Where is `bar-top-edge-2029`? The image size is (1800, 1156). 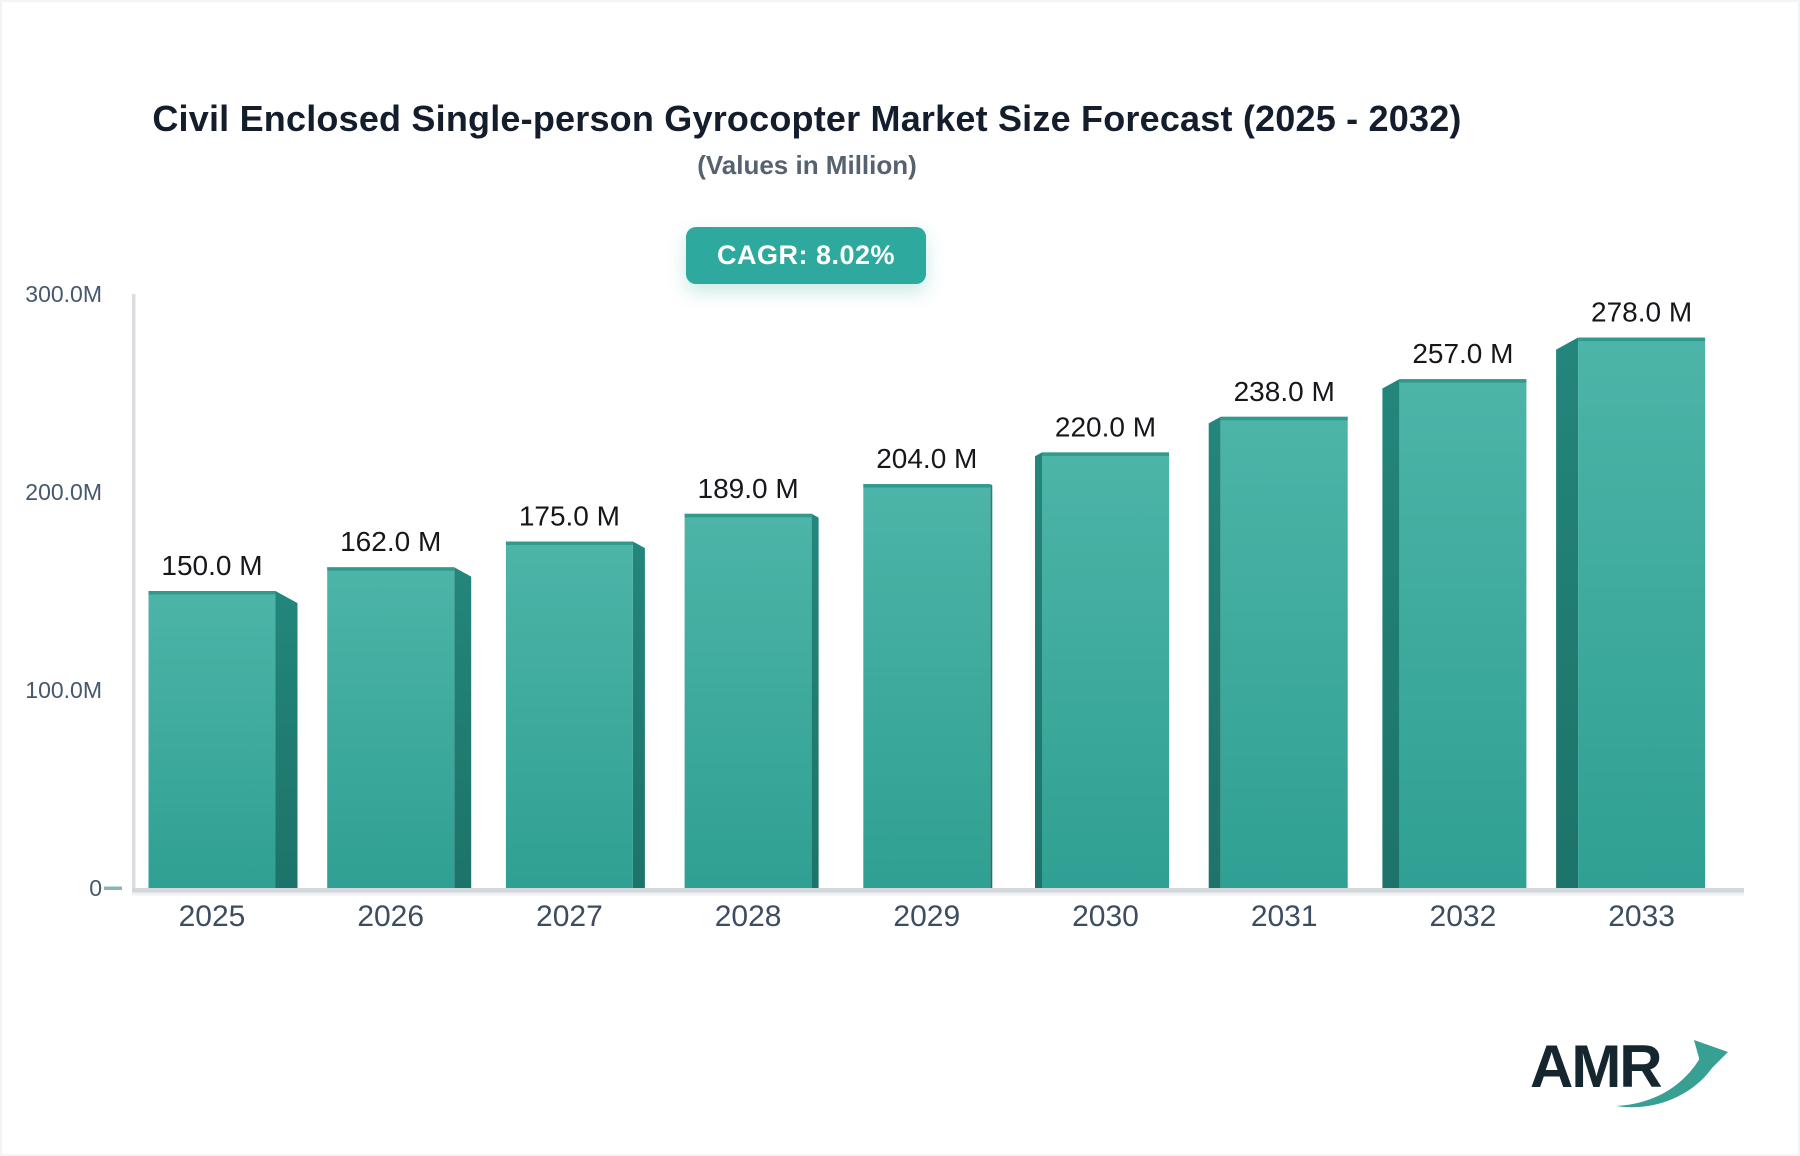
bar-top-edge-2029 is located at coordinates (927, 486).